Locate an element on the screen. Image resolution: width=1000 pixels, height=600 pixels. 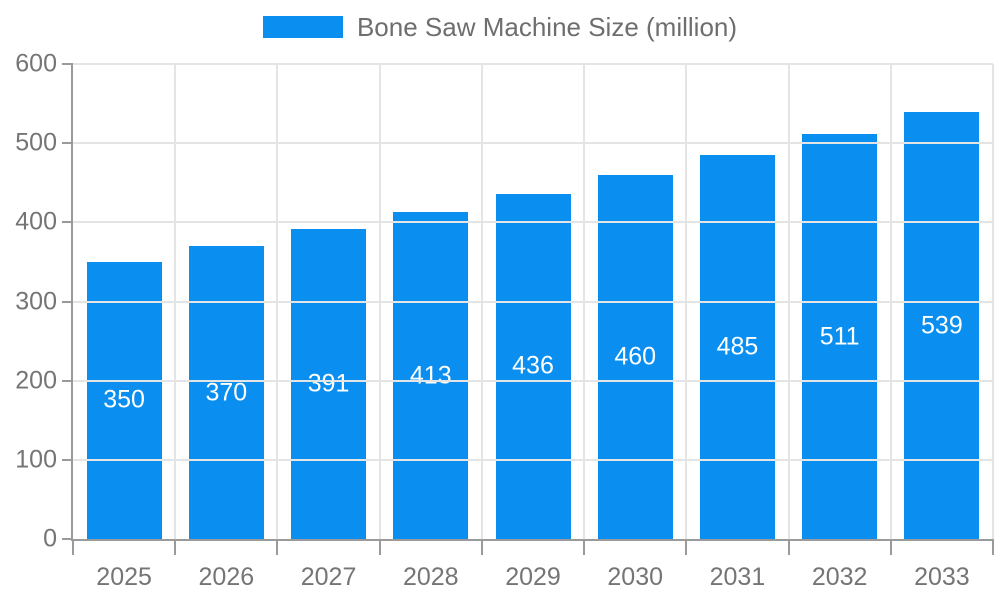
bar-2030: 460 is located at coordinates (635, 356).